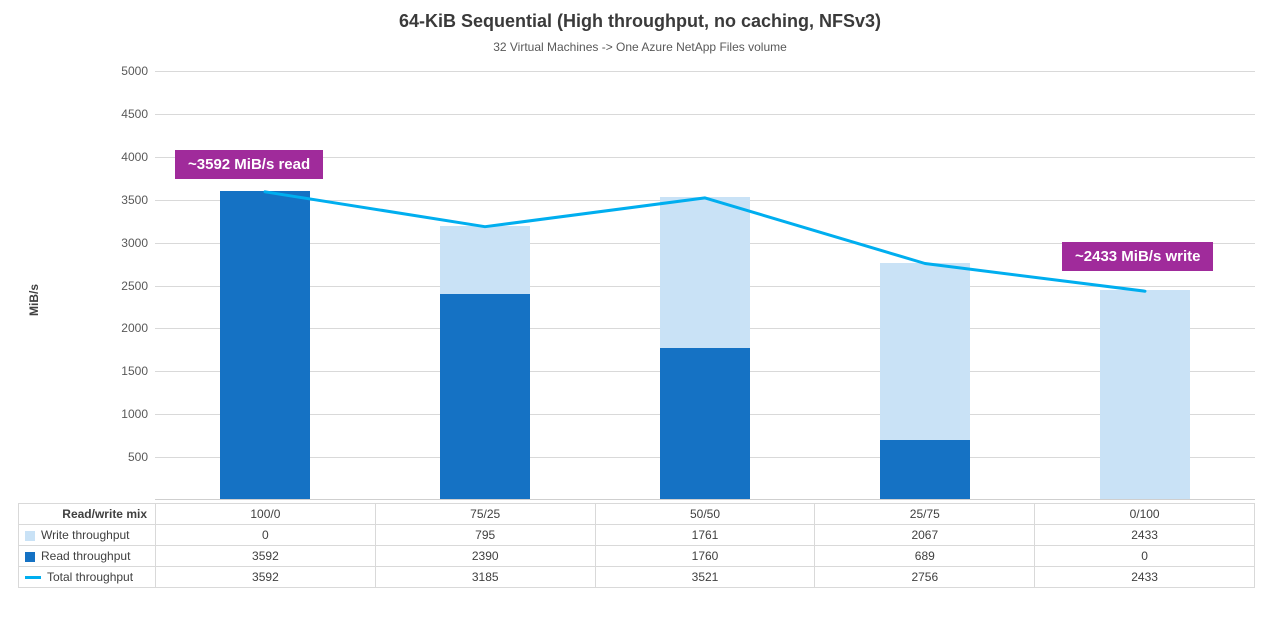 The image size is (1280, 626). What do you see at coordinates (134, 242) in the screenshot?
I see `y-tick-label: 3000` at bounding box center [134, 242].